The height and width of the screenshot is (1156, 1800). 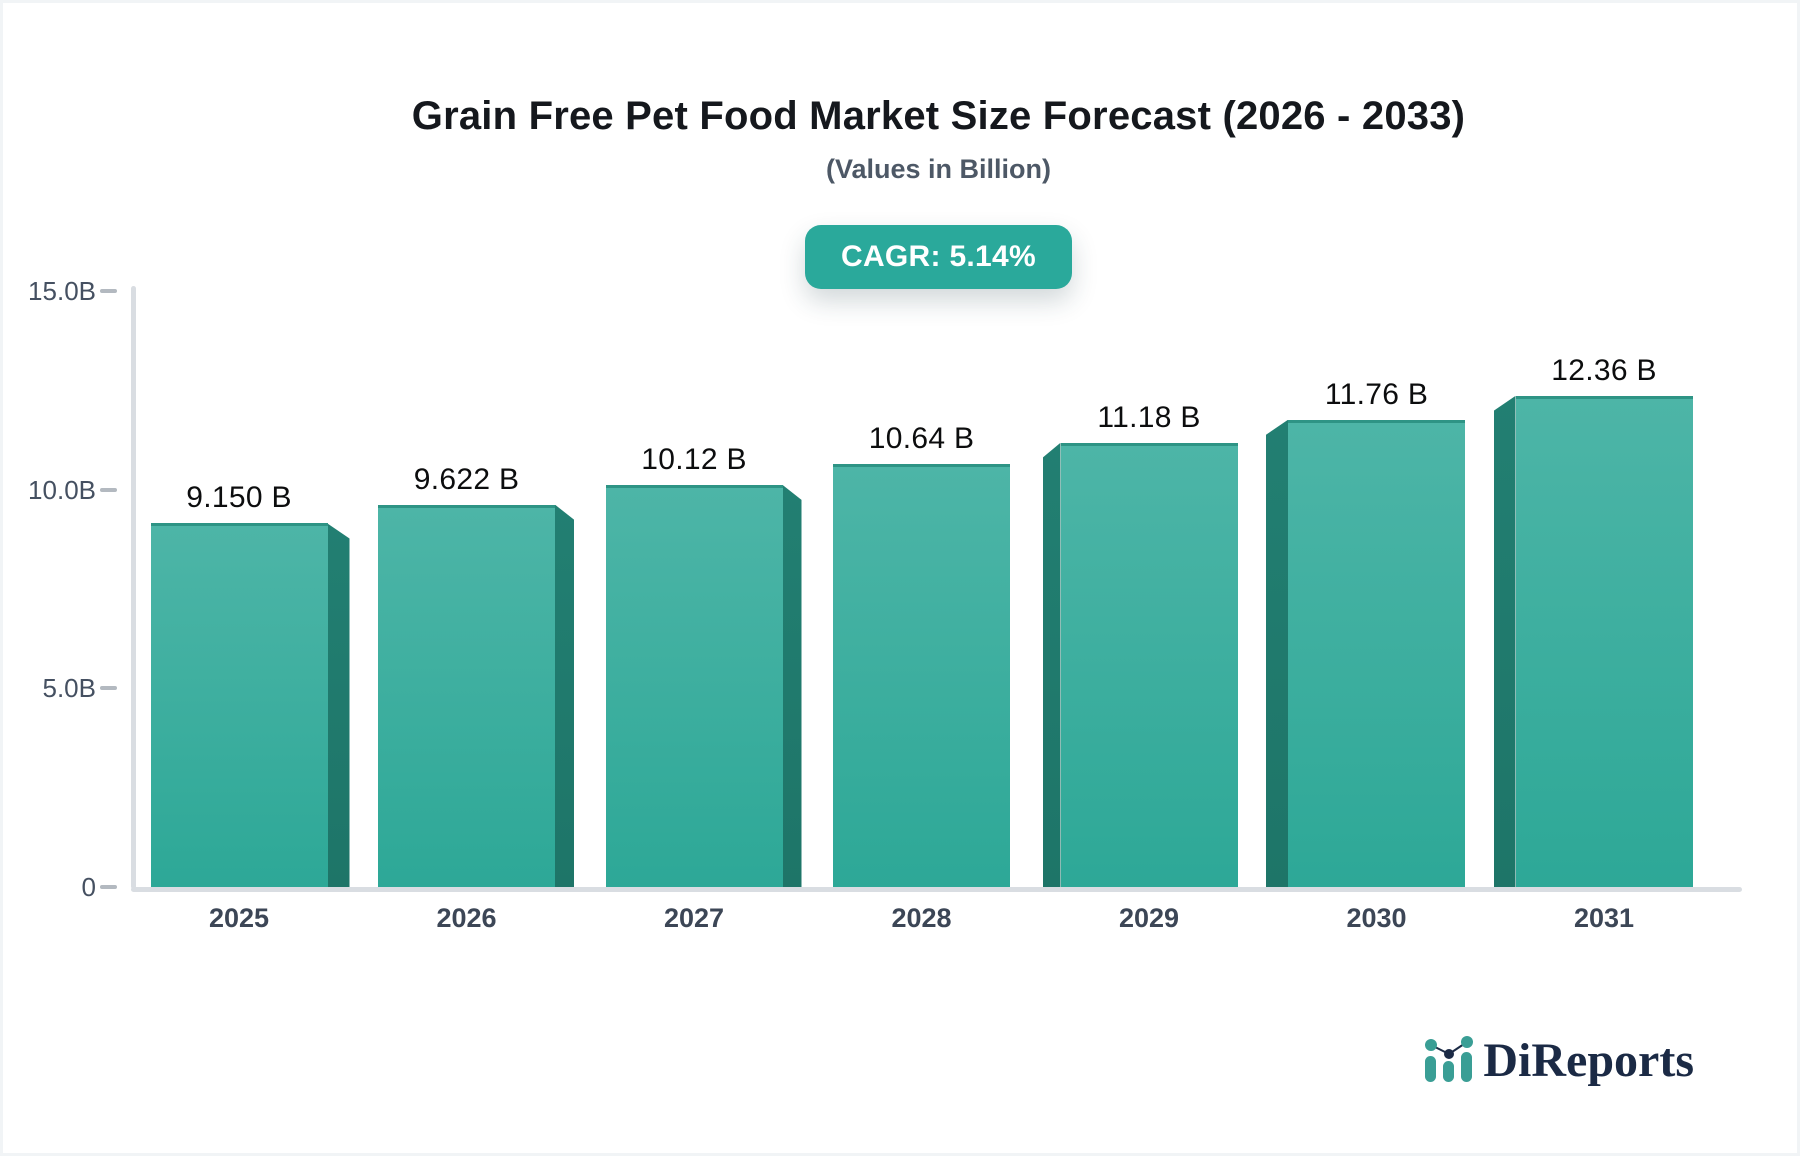 I want to click on bar-2027, so click(x=694, y=685).